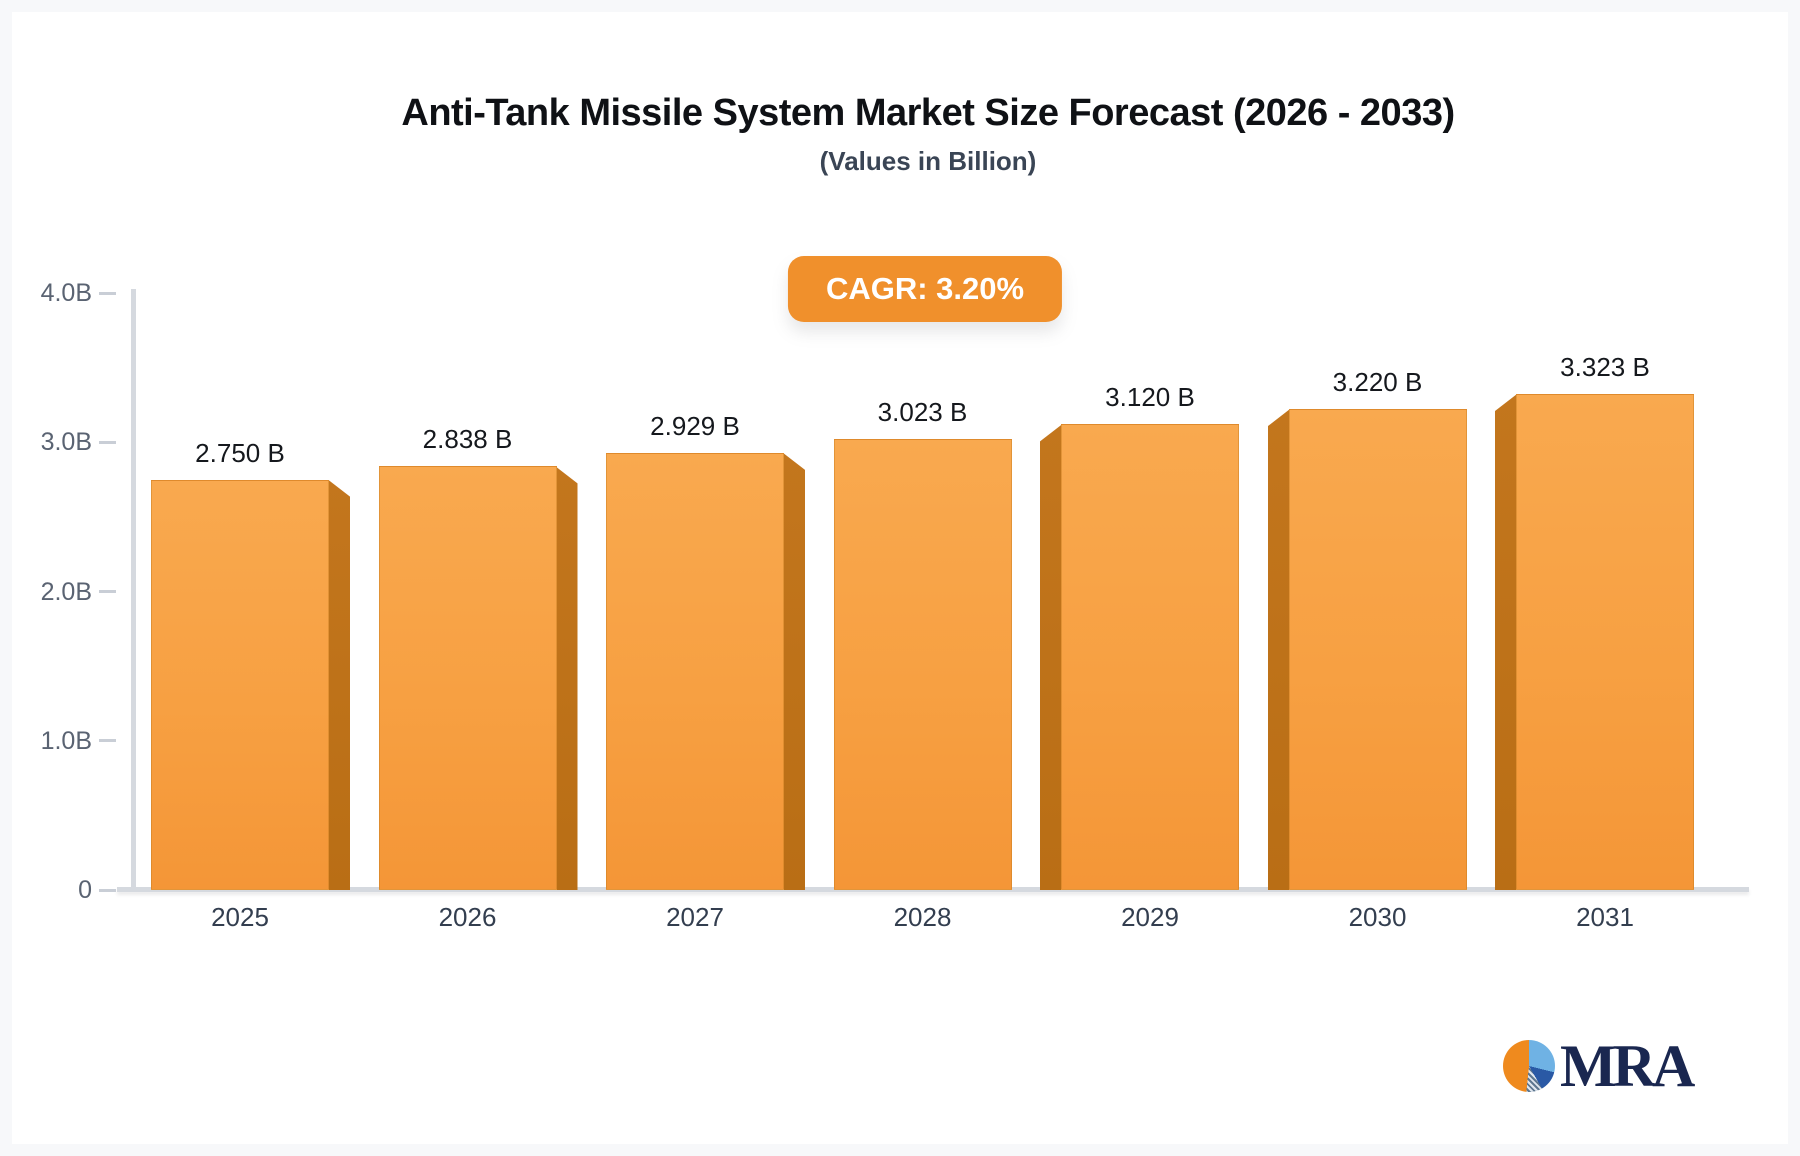 The image size is (1800, 1156). Describe the element at coordinates (925, 289) in the screenshot. I see `cagr-badge: CAGR: 3.20%` at that location.